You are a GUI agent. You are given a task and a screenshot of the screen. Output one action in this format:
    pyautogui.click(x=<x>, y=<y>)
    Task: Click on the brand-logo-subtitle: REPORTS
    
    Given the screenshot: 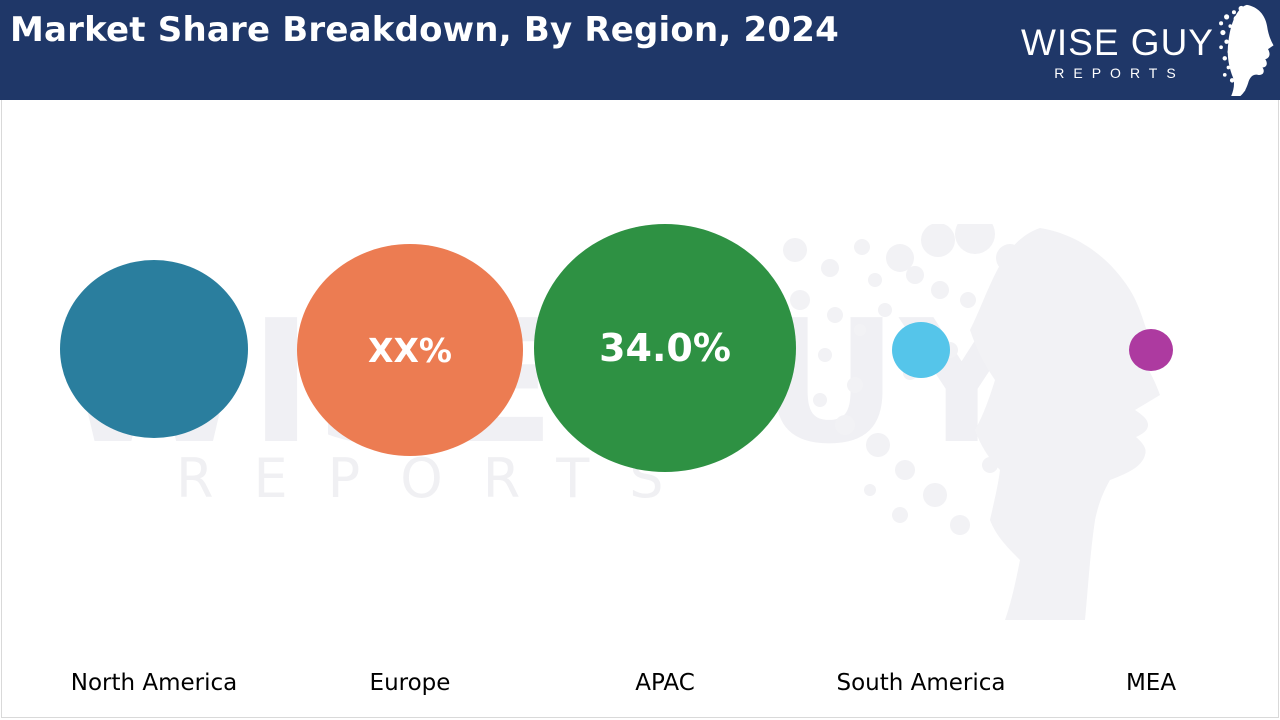 What is the action you would take?
    pyautogui.click(x=1119, y=73)
    